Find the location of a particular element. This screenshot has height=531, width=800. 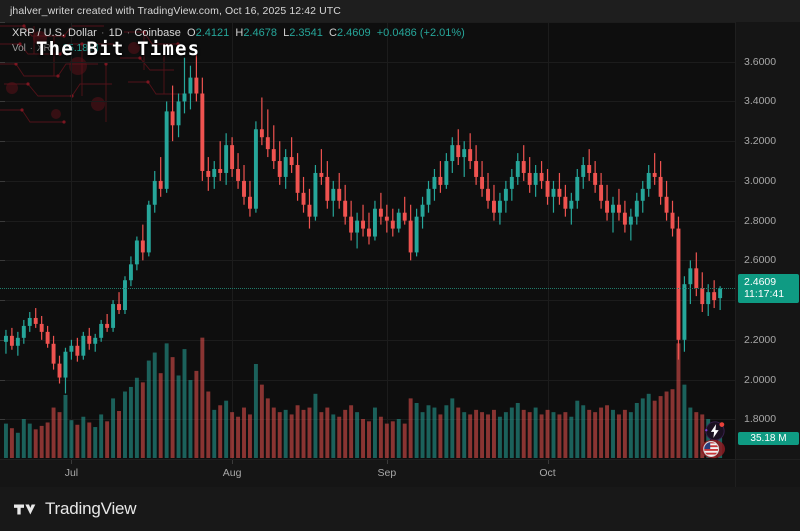

price-scale-label: 2.8000 is located at coordinates (760, 220).